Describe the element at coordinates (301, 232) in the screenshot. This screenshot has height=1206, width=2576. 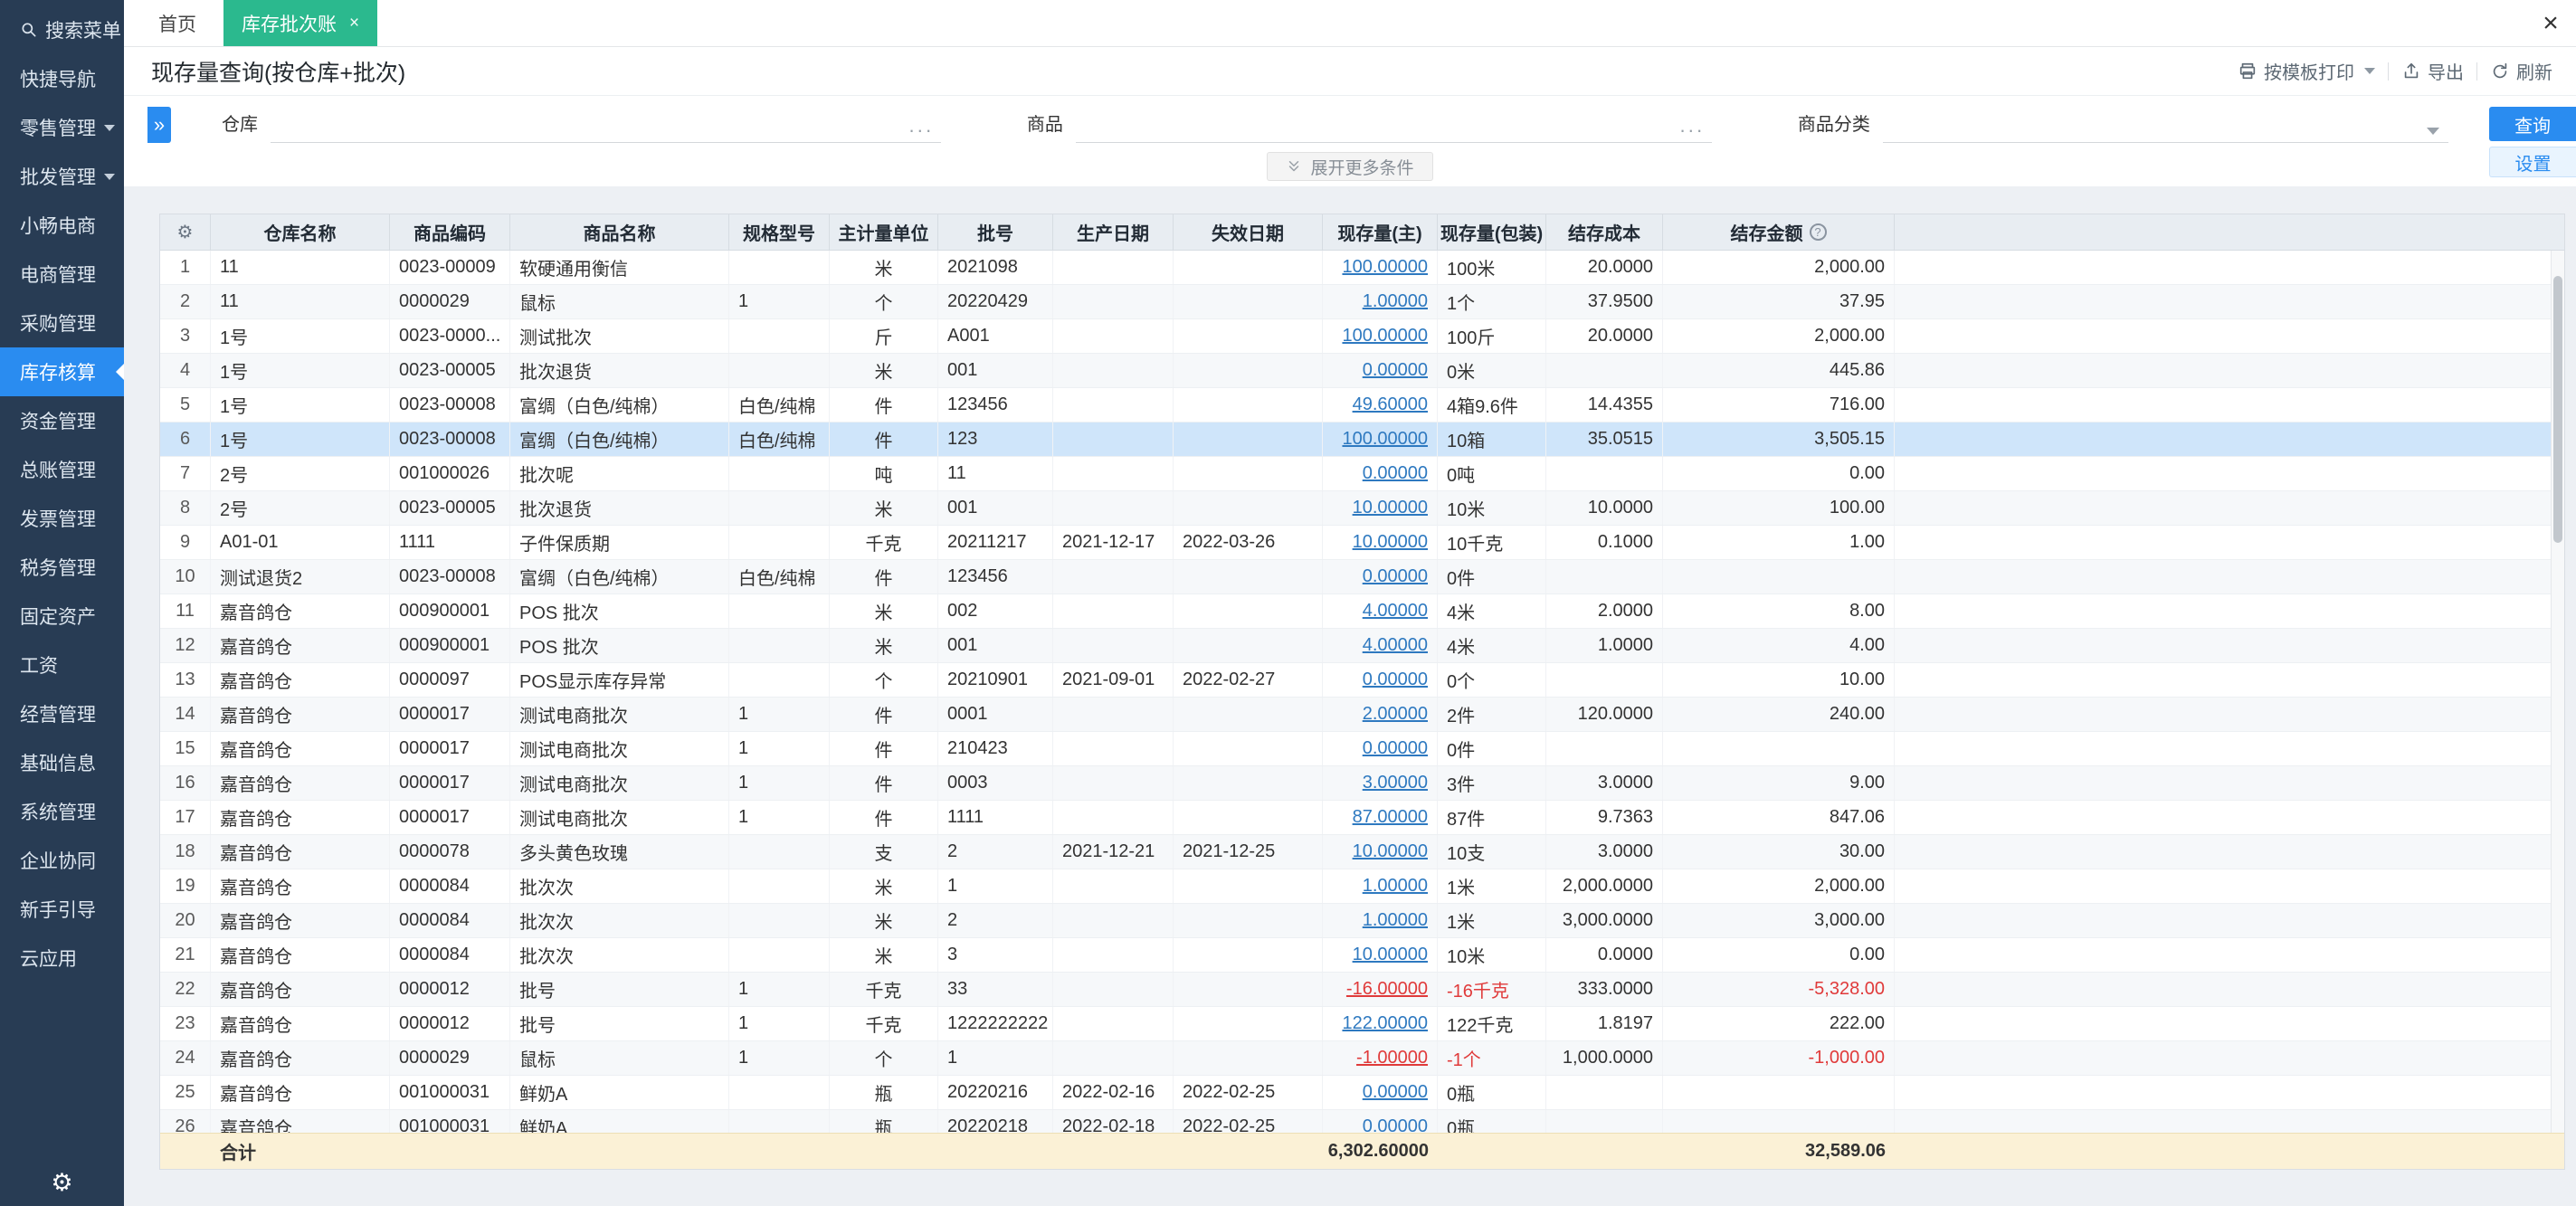
I see `column-header: 仓库名称` at that location.